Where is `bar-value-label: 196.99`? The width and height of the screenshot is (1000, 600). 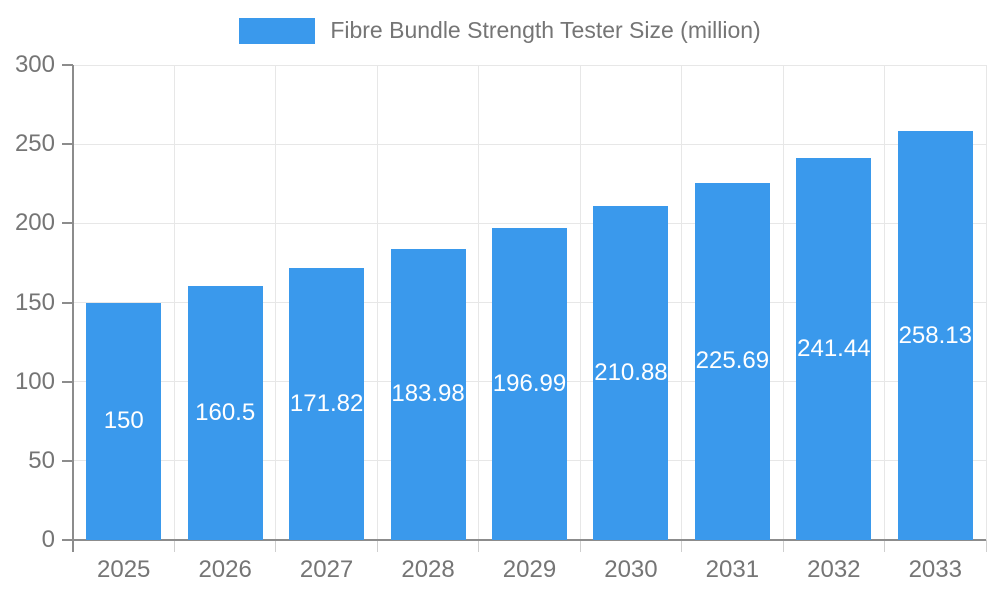
bar-value-label: 196.99 is located at coordinates (529, 384).